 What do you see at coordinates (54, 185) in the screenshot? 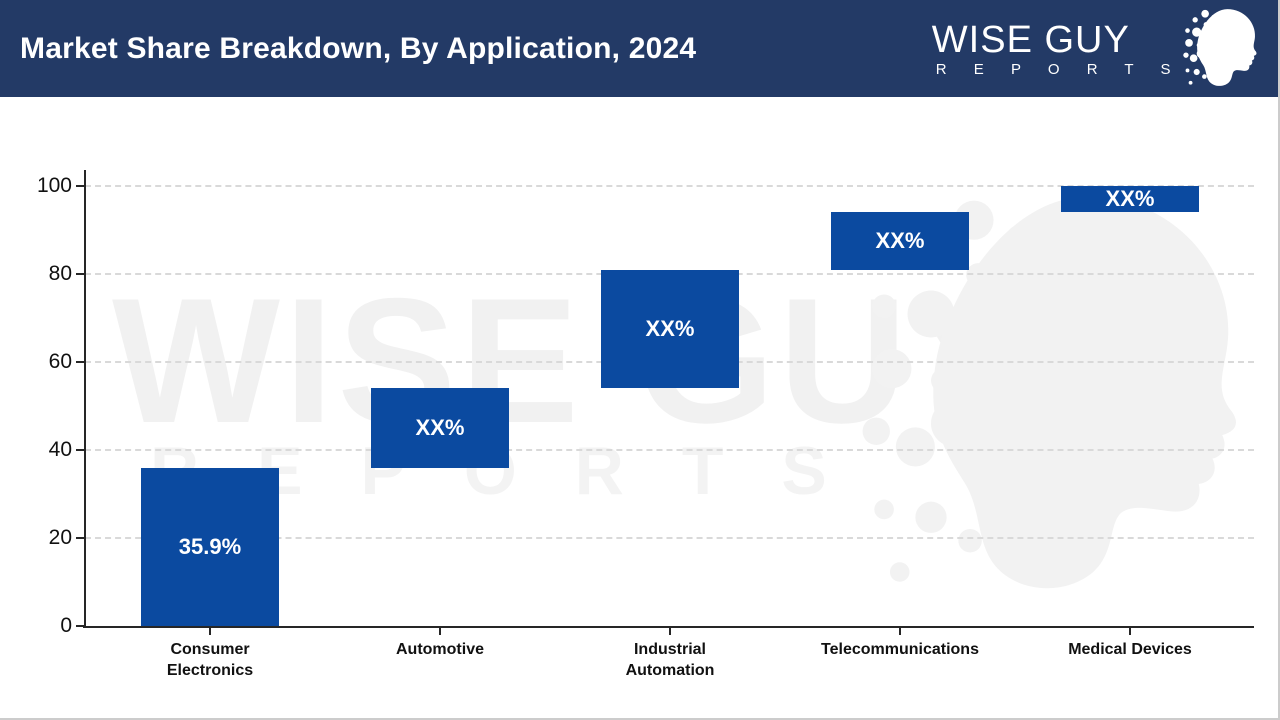
I see `y-tick-label-100: 100` at bounding box center [54, 185].